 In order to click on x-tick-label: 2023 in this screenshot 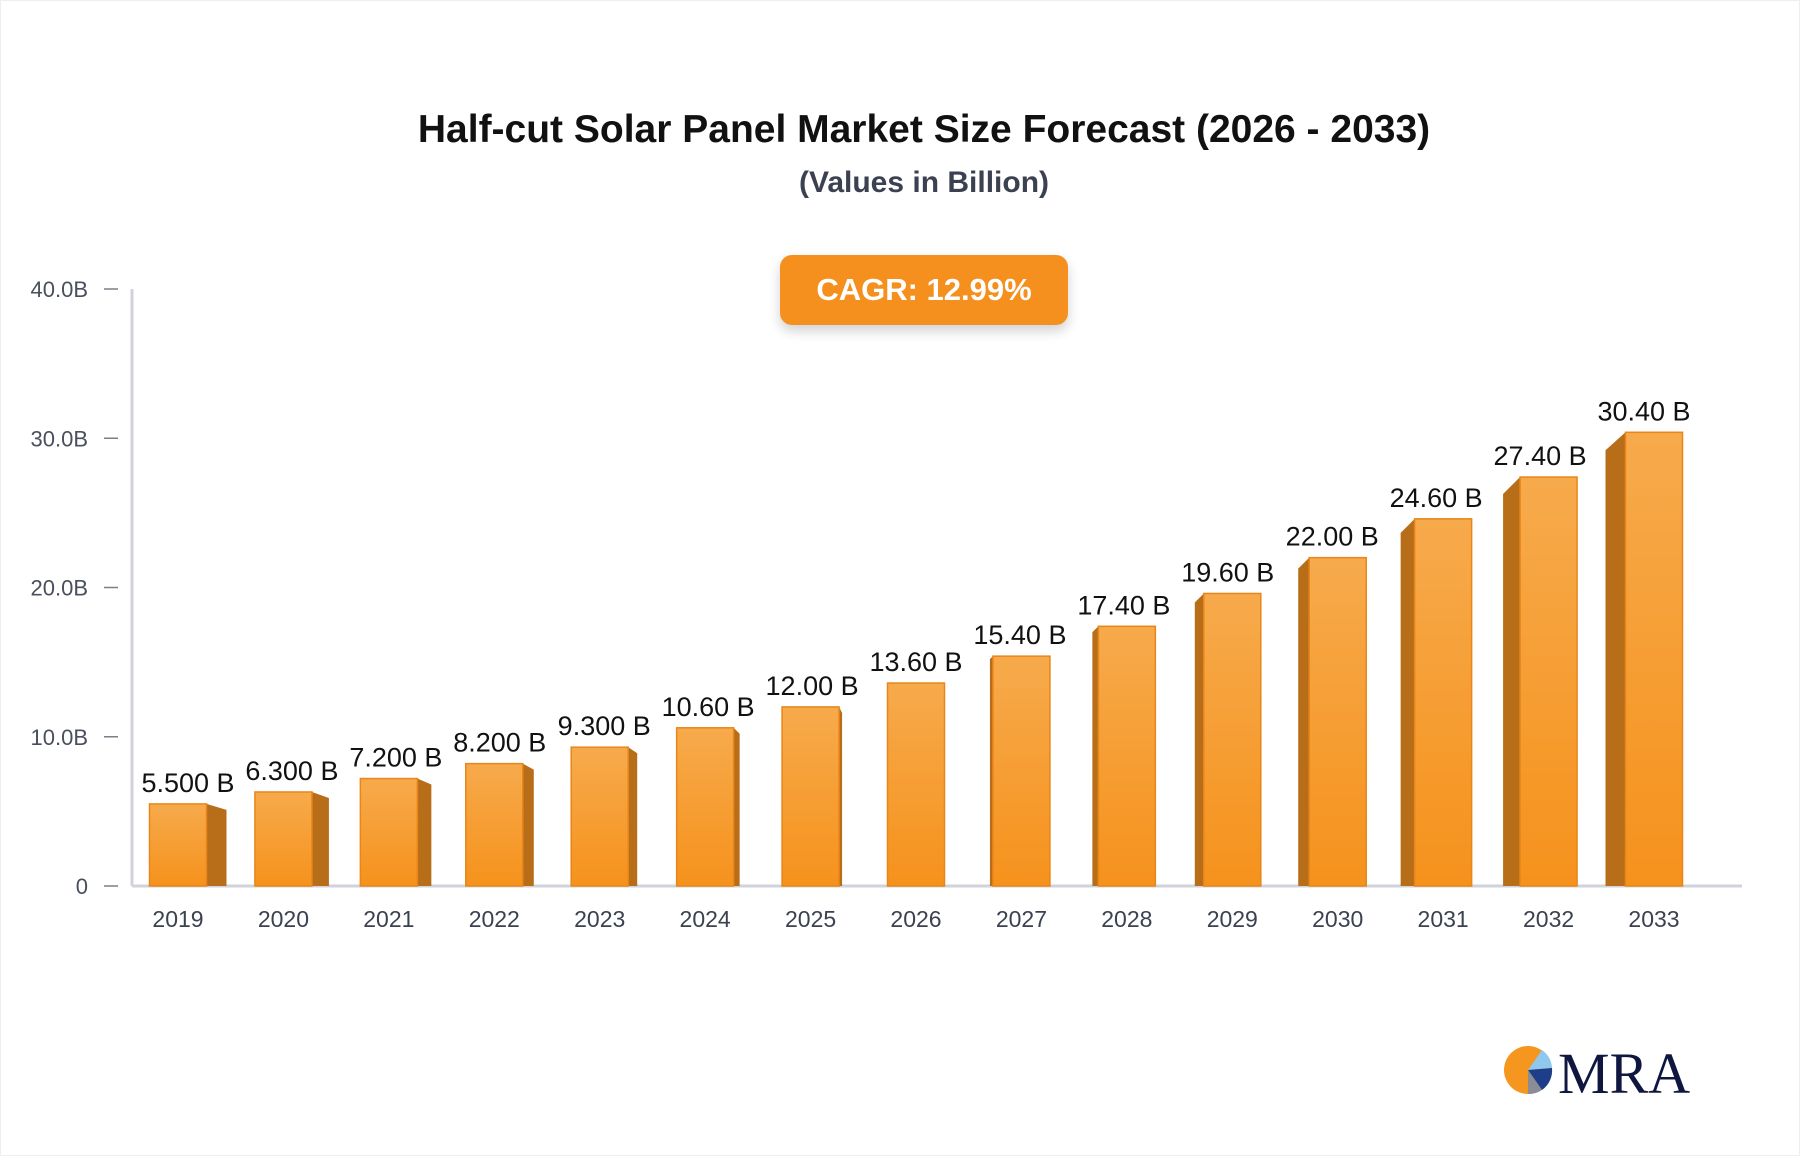, I will do `click(599, 919)`.